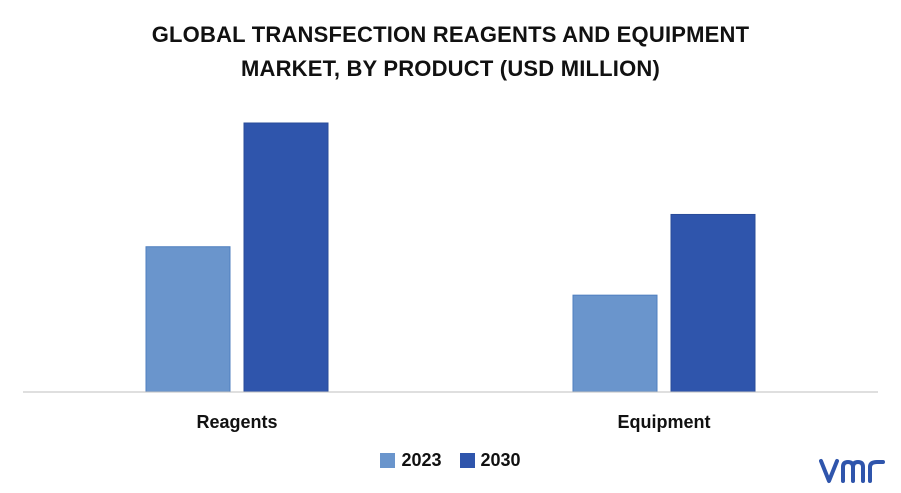  Describe the element at coordinates (421, 460) in the screenshot. I see `legend-label-2023: 2023` at that location.